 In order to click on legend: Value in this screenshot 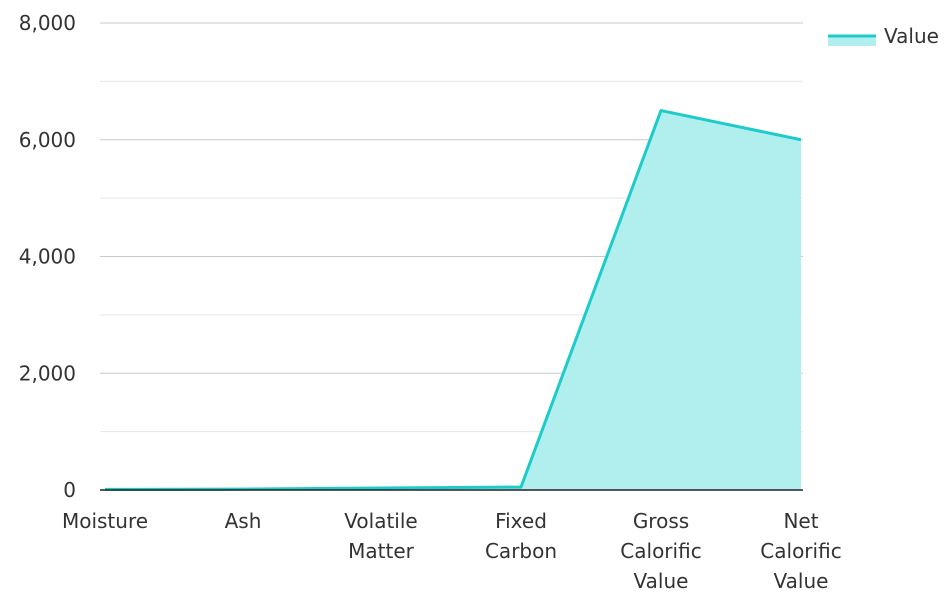, I will do `click(883, 36)`.